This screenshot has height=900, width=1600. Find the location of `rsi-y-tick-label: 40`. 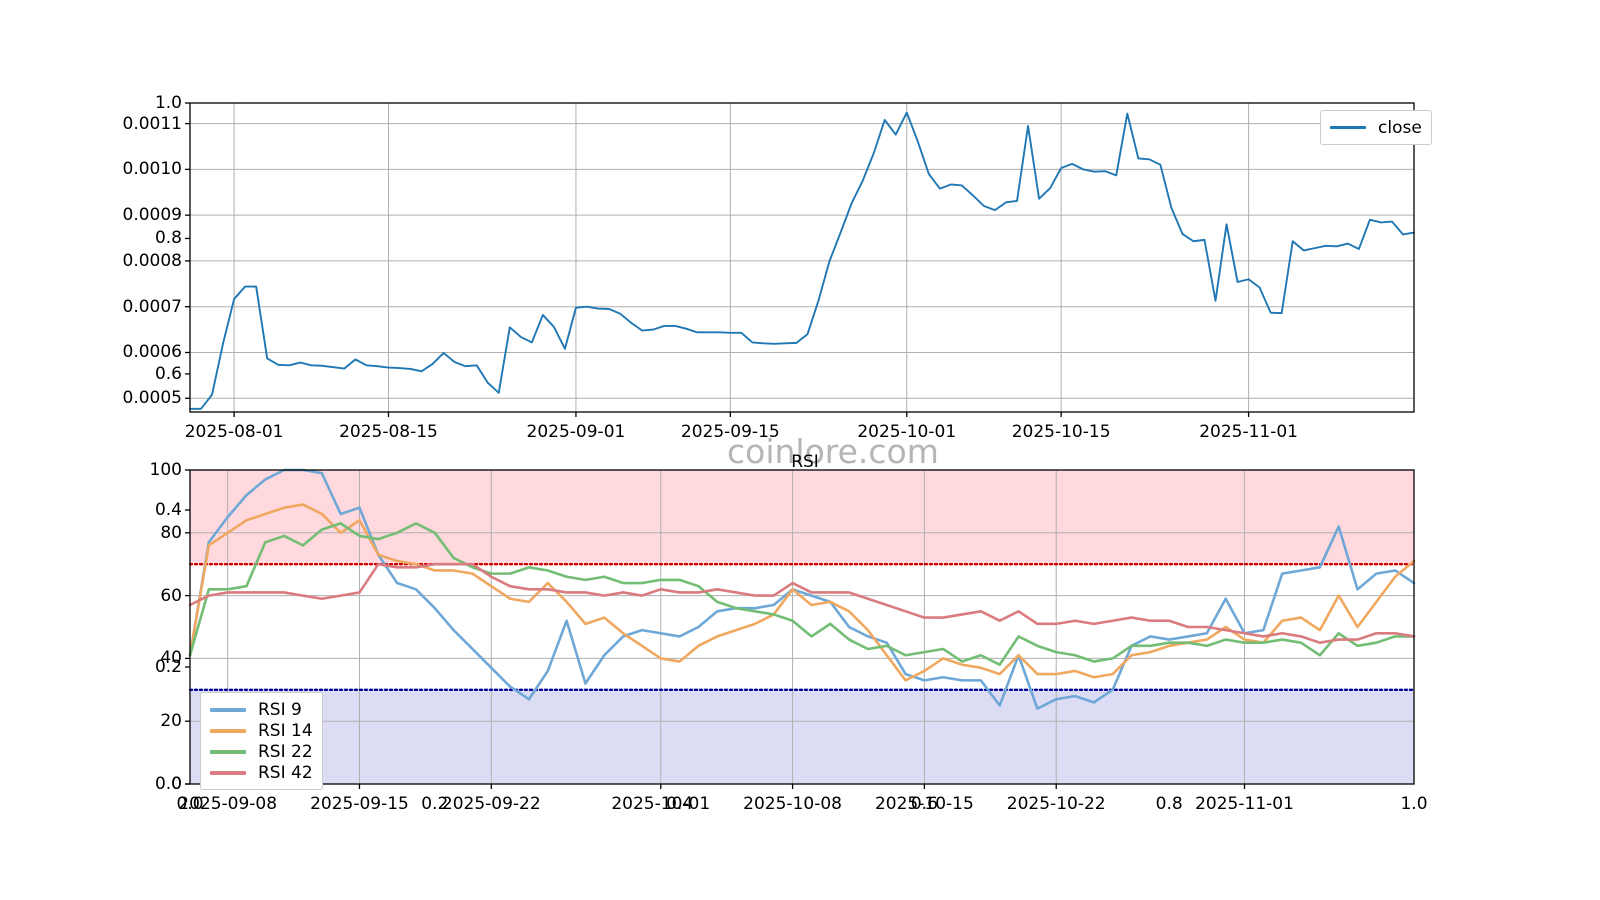

rsi-y-tick-label: 40 is located at coordinates (171, 658).